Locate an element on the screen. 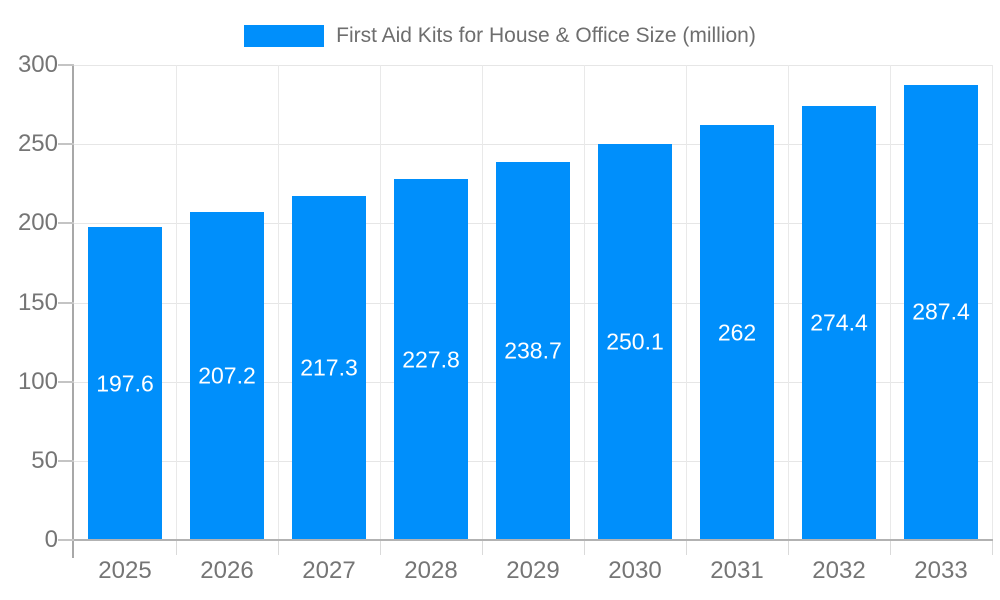  bar-2030: 250.1 is located at coordinates (635, 342).